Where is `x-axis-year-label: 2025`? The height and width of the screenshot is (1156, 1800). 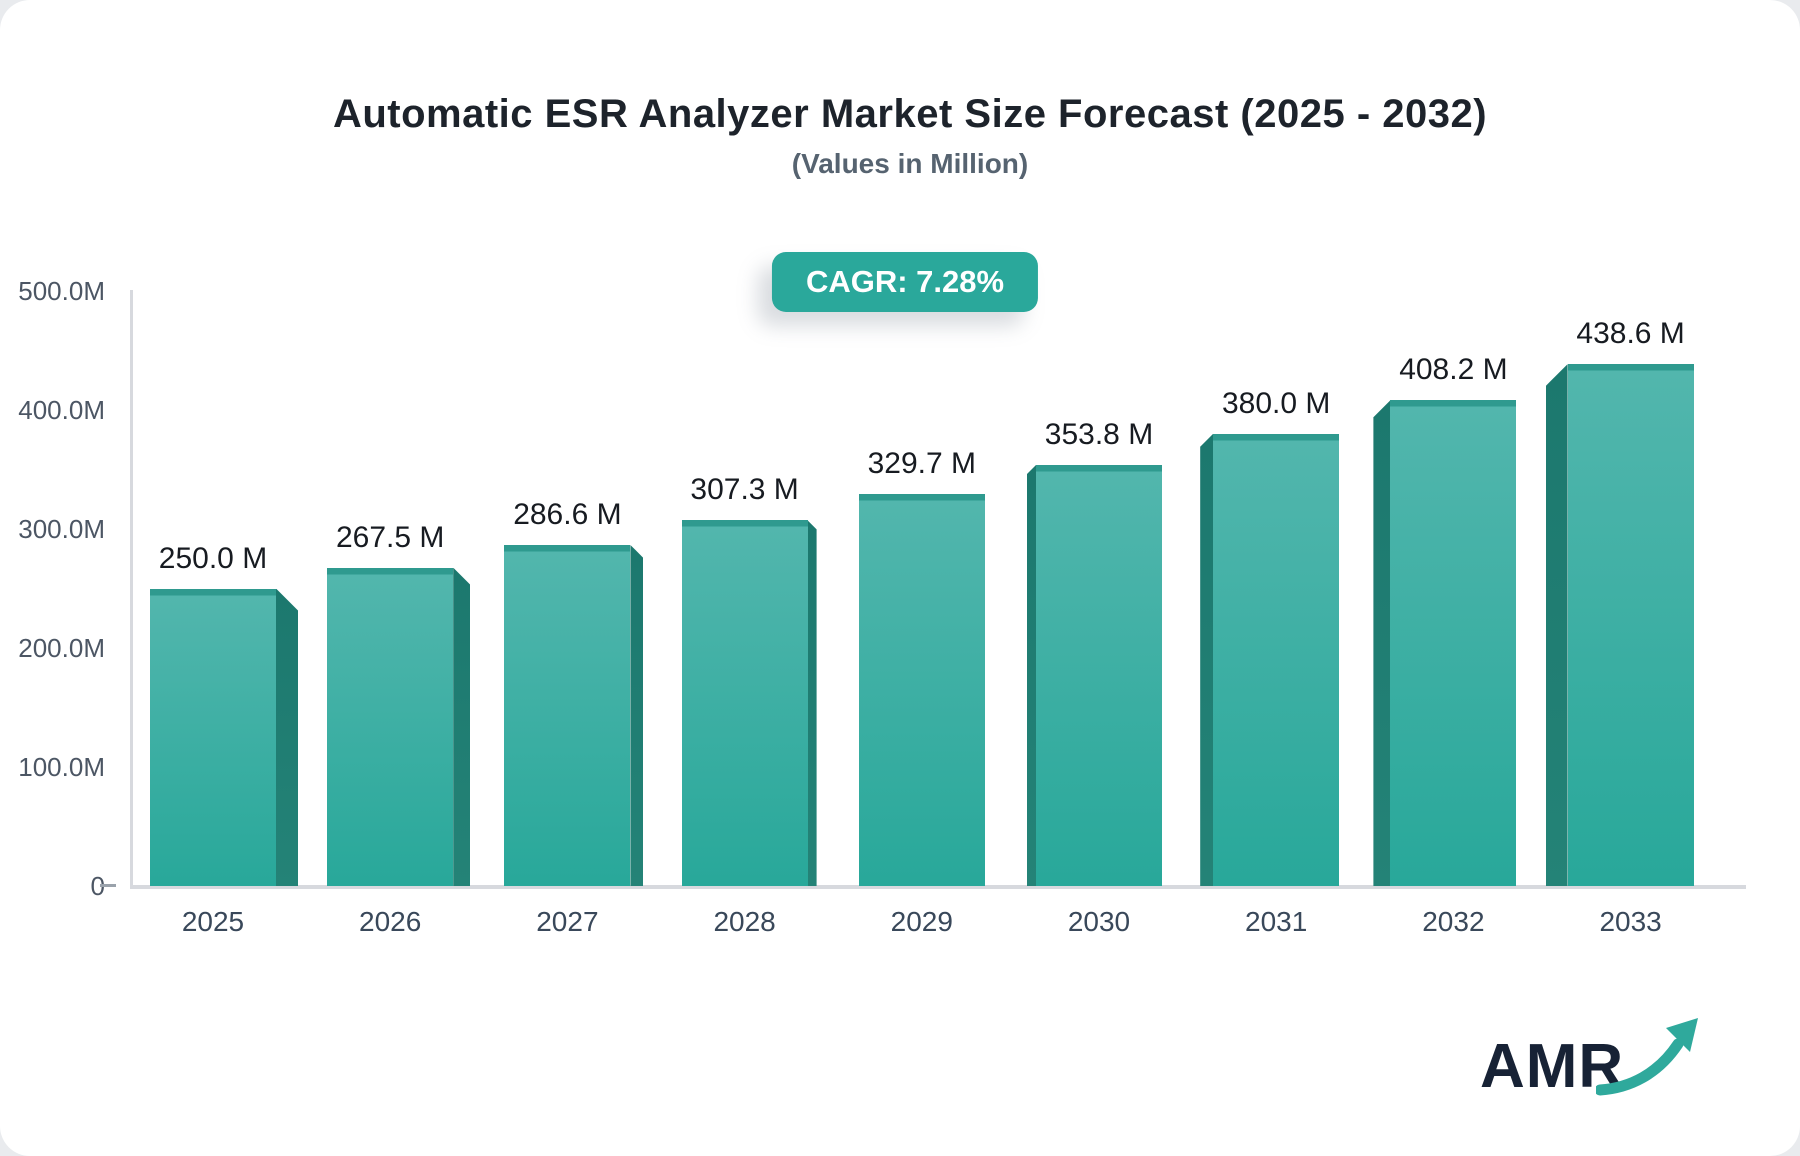 x-axis-year-label: 2025 is located at coordinates (213, 921).